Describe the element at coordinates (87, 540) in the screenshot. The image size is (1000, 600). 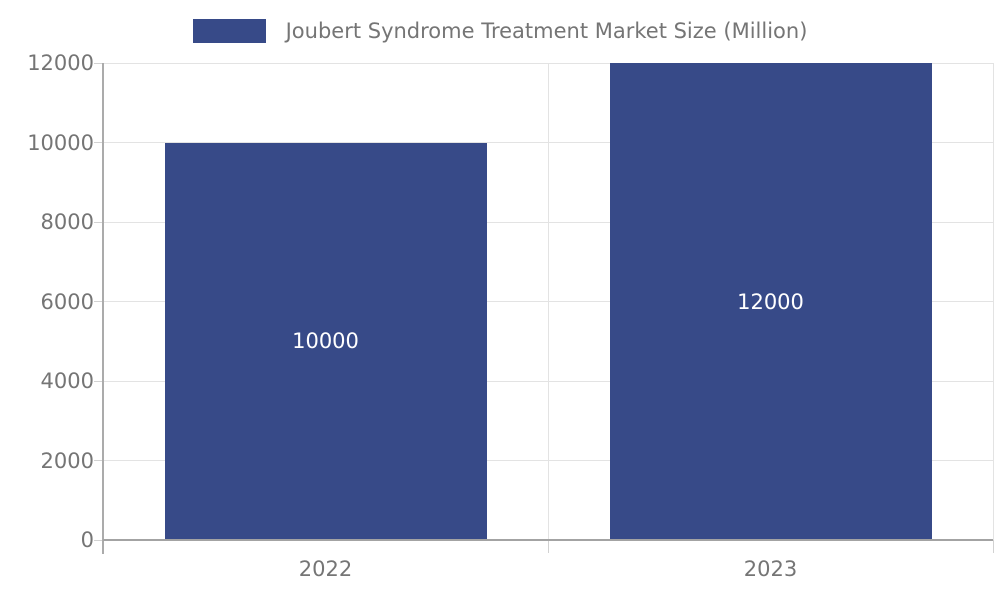
I see `y-tick-label: 0` at that location.